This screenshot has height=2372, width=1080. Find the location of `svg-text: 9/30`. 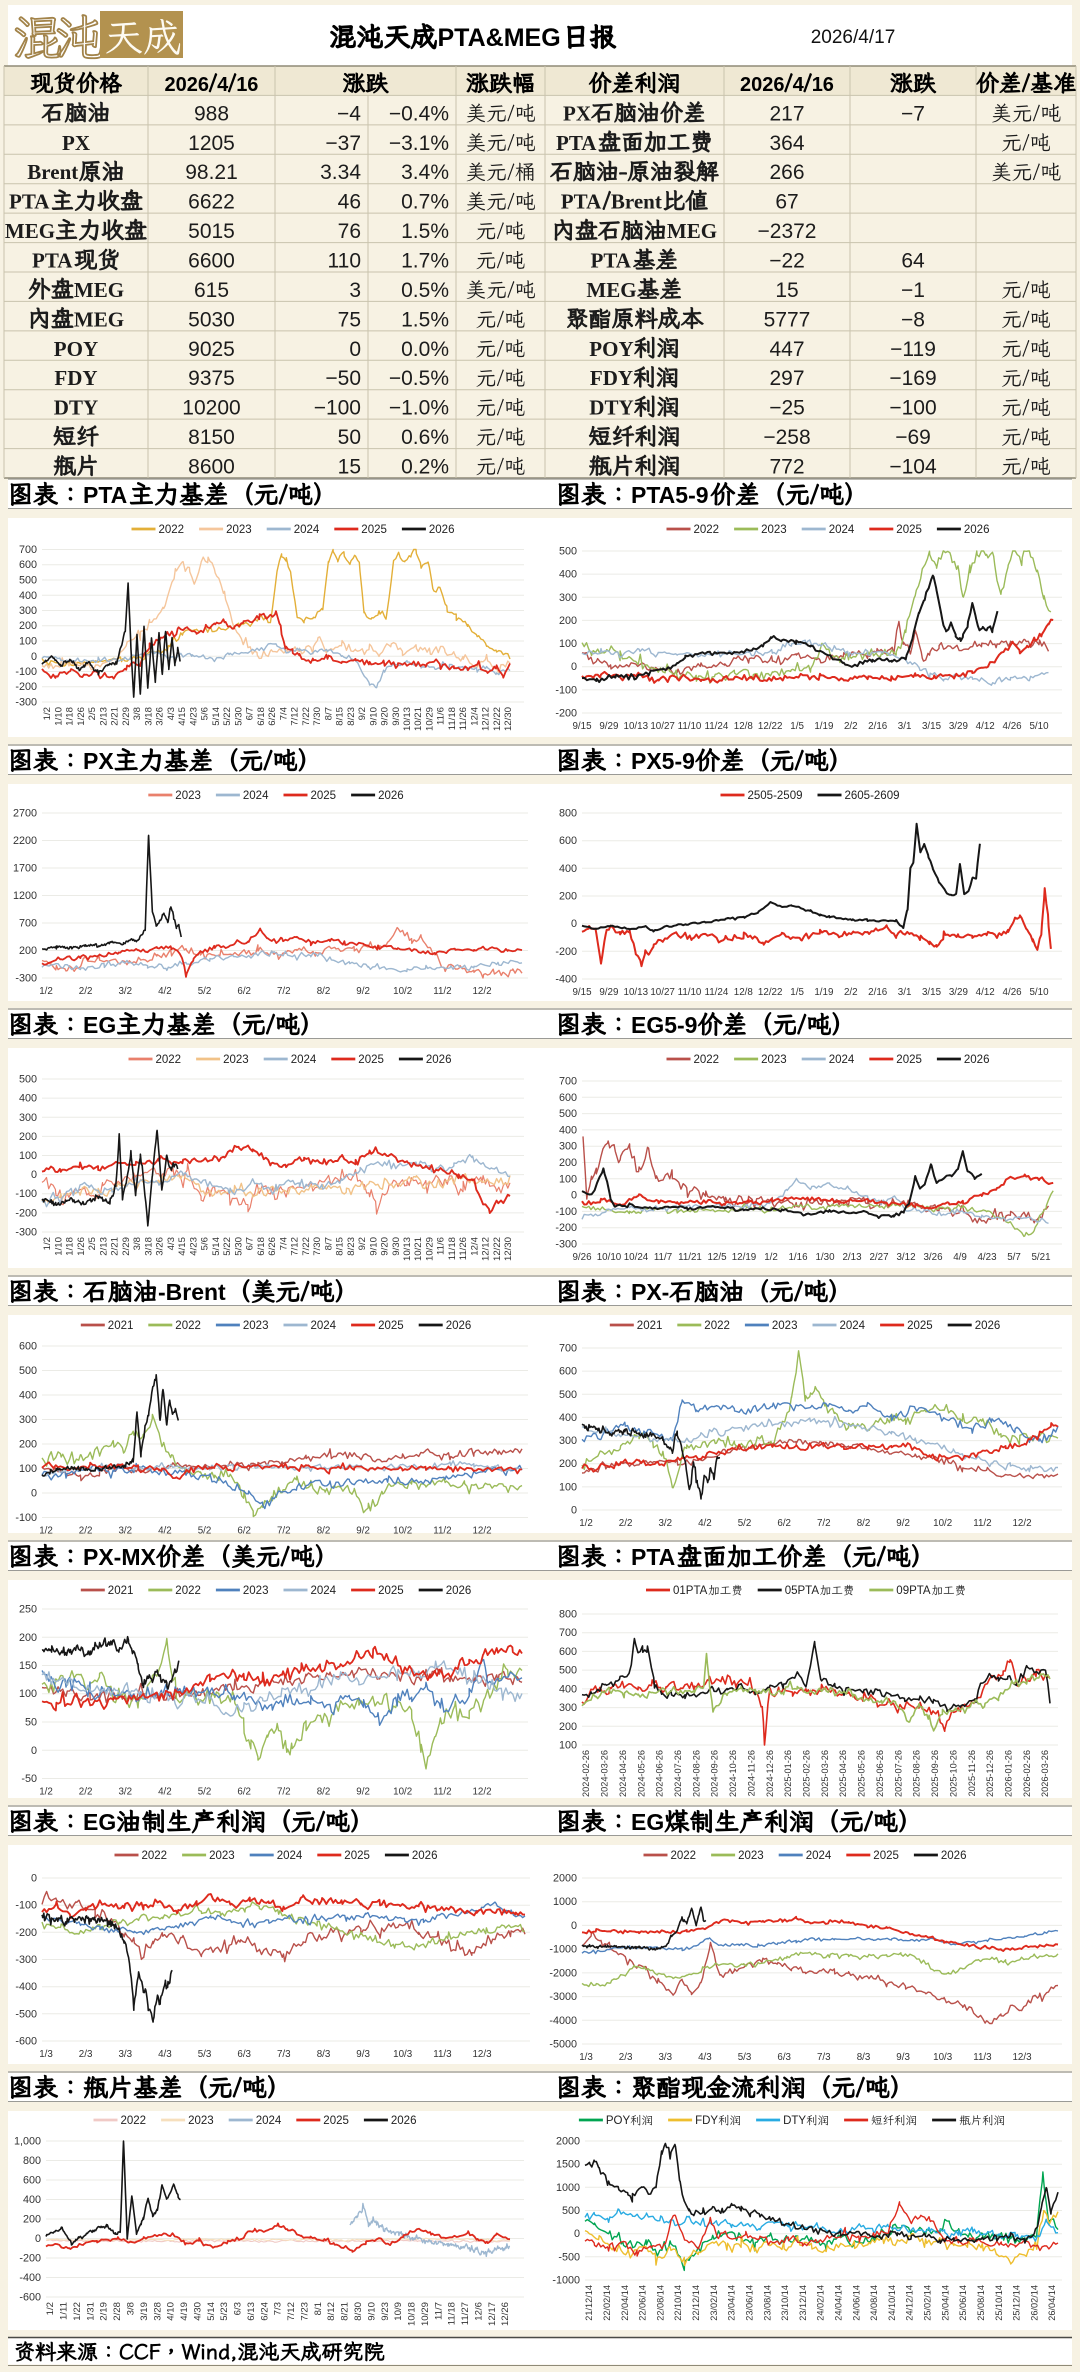

svg-text: 9/30 is located at coordinates (396, 716).